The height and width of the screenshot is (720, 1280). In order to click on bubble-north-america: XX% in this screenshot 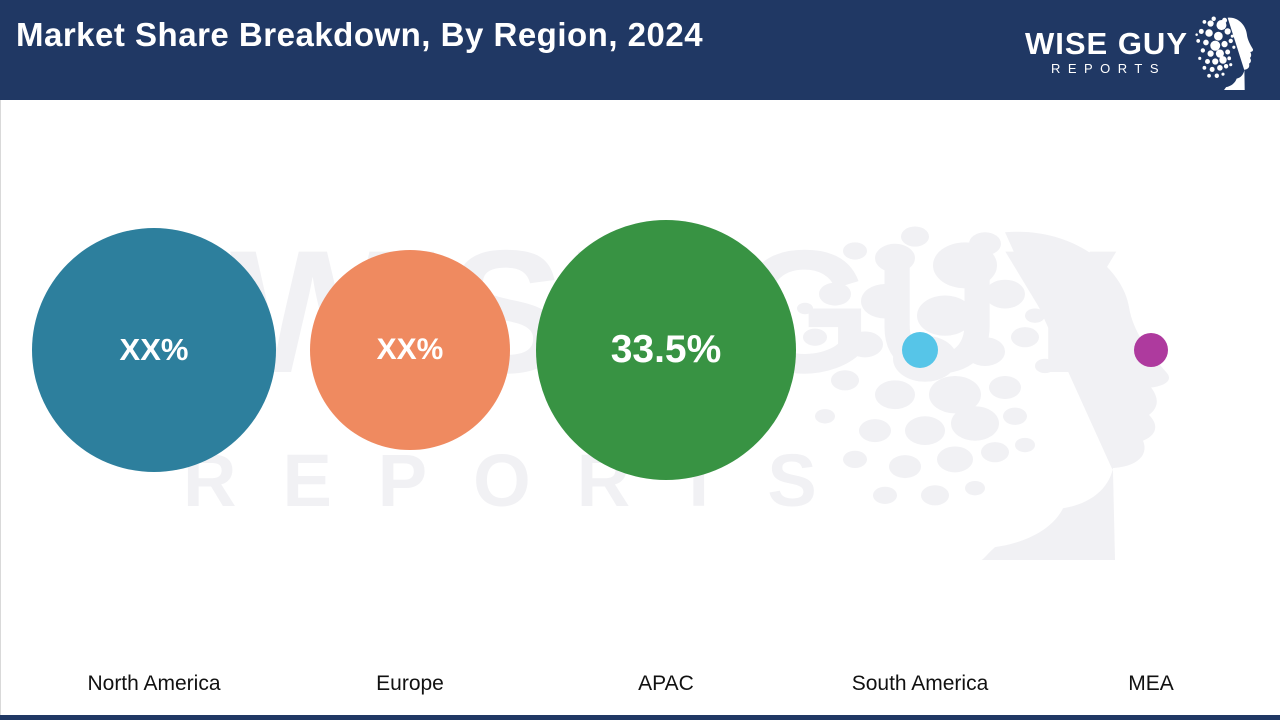, I will do `click(154, 350)`.